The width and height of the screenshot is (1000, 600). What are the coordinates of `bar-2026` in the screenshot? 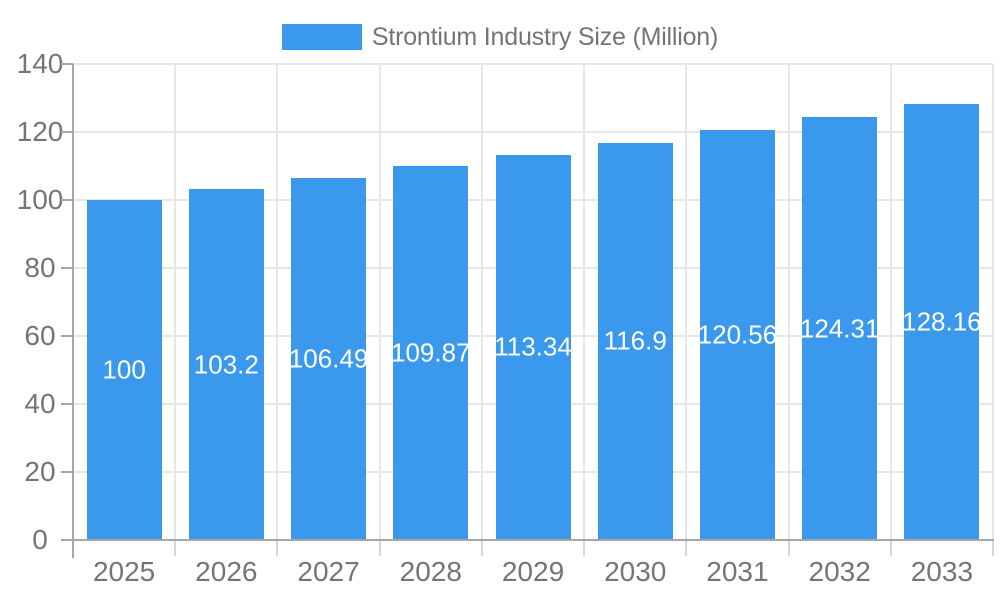 It's located at (226, 364).